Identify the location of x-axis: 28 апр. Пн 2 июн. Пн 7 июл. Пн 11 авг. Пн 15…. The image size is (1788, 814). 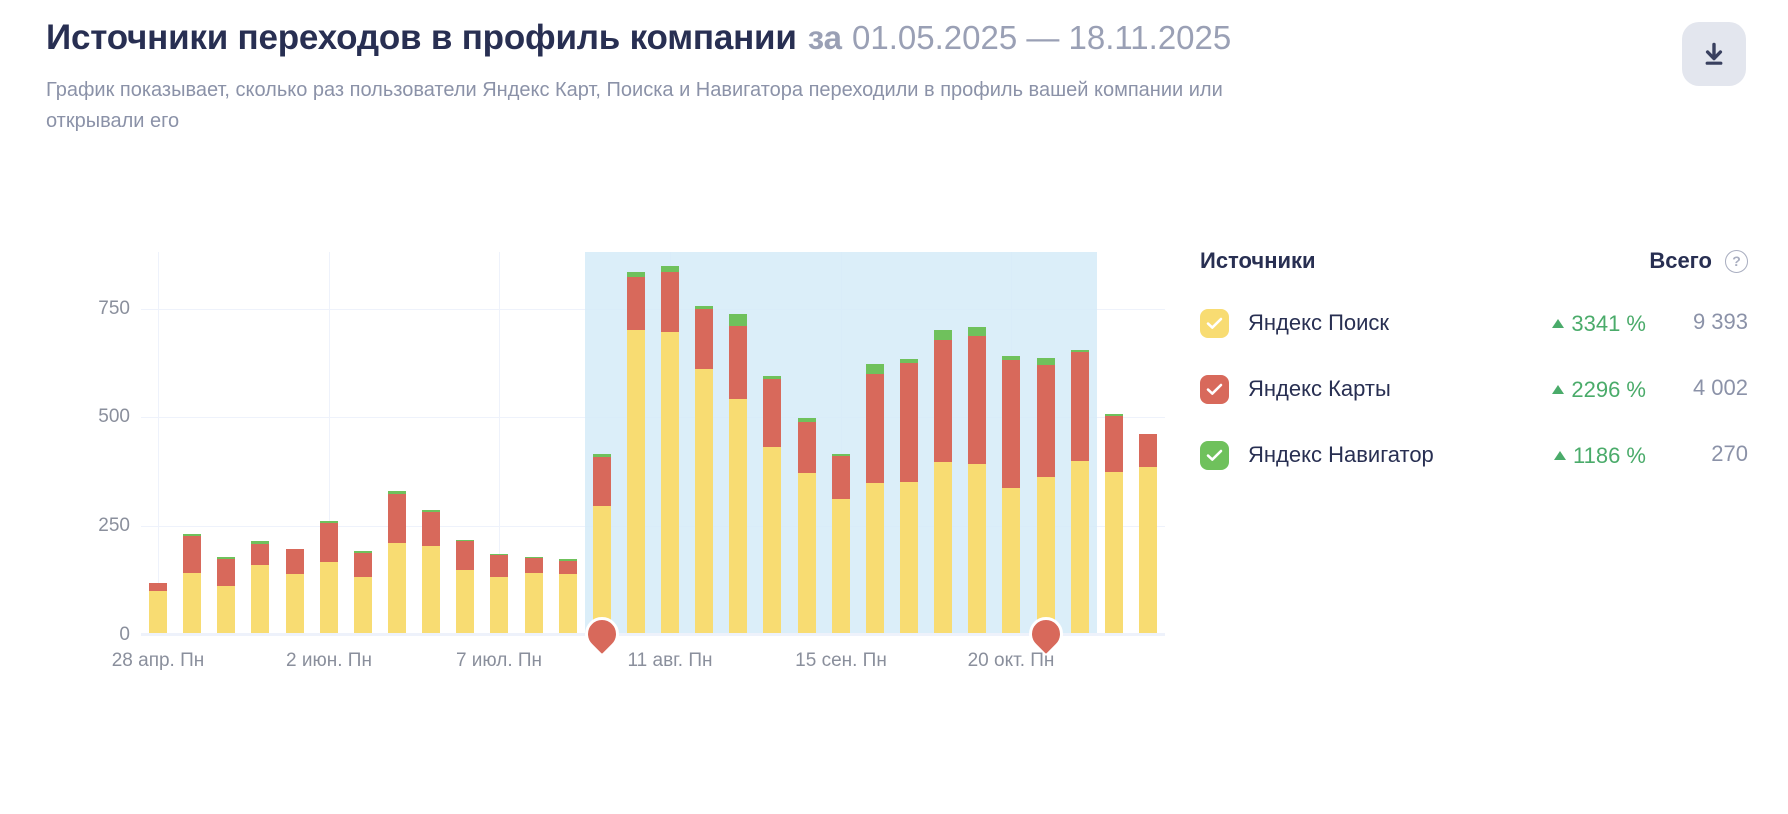
(638, 665).